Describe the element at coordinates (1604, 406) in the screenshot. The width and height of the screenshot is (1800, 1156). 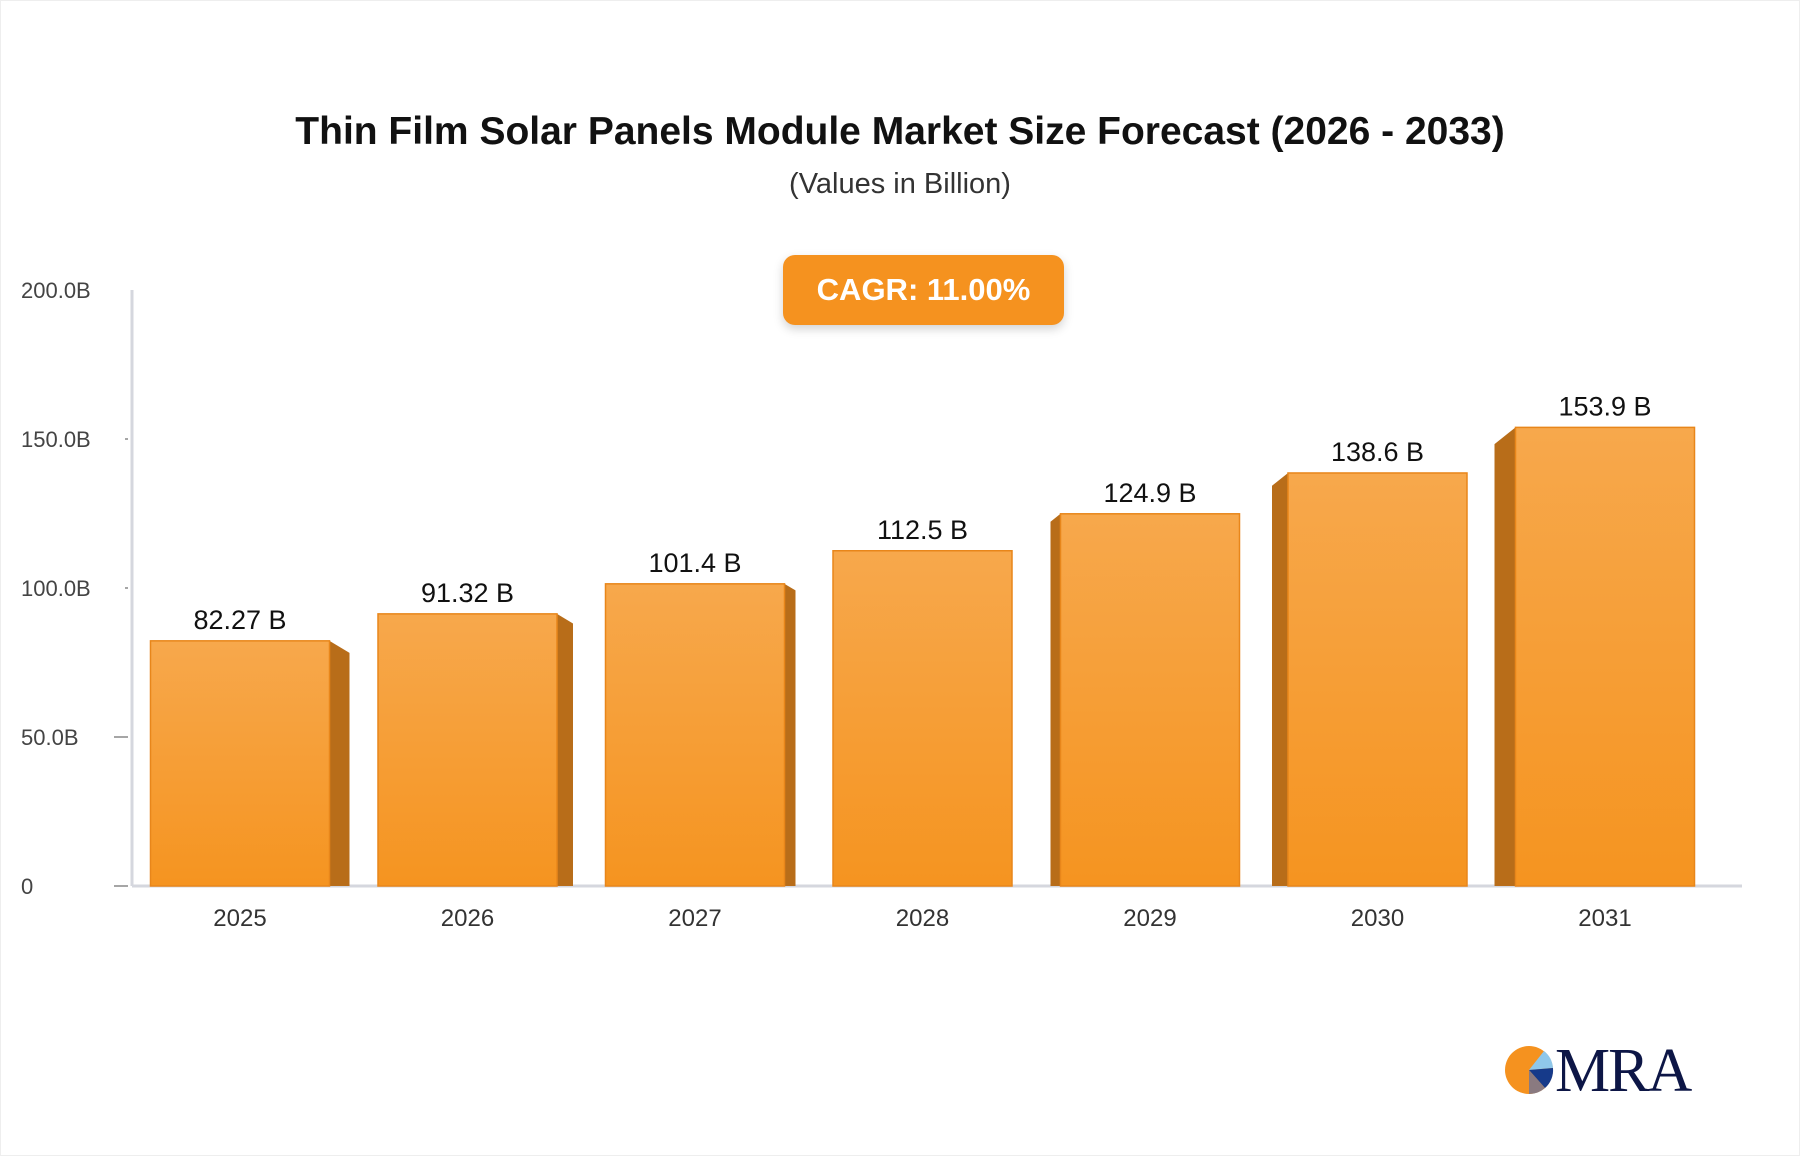
I see `bar-data-label: 153.9 B` at that location.